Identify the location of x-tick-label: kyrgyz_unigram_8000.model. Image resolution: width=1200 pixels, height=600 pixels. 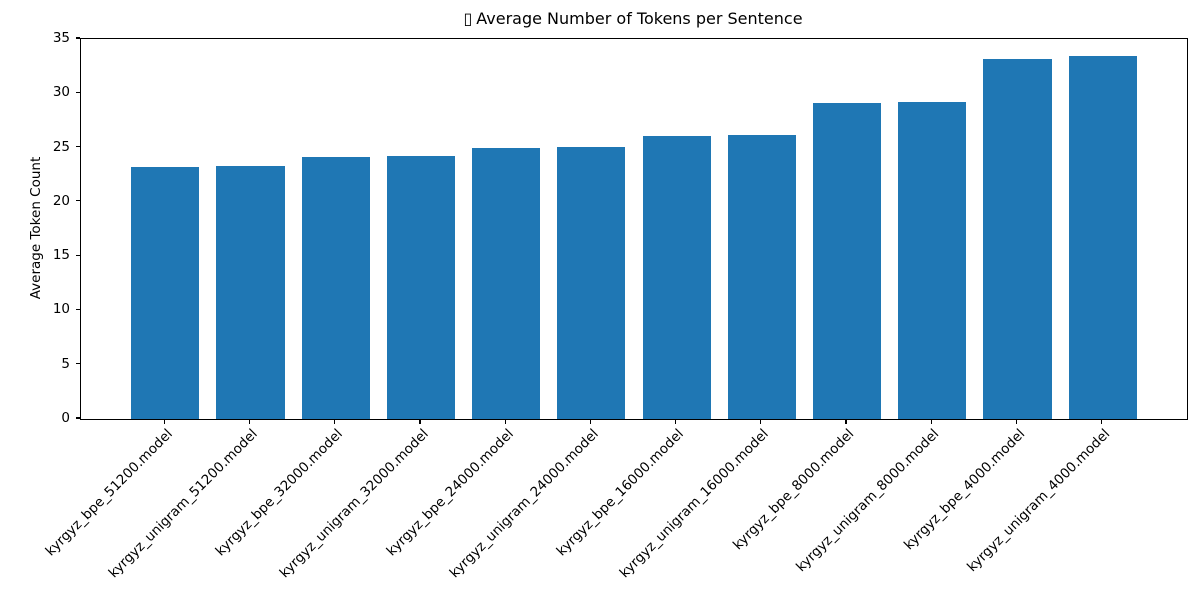
(868, 501).